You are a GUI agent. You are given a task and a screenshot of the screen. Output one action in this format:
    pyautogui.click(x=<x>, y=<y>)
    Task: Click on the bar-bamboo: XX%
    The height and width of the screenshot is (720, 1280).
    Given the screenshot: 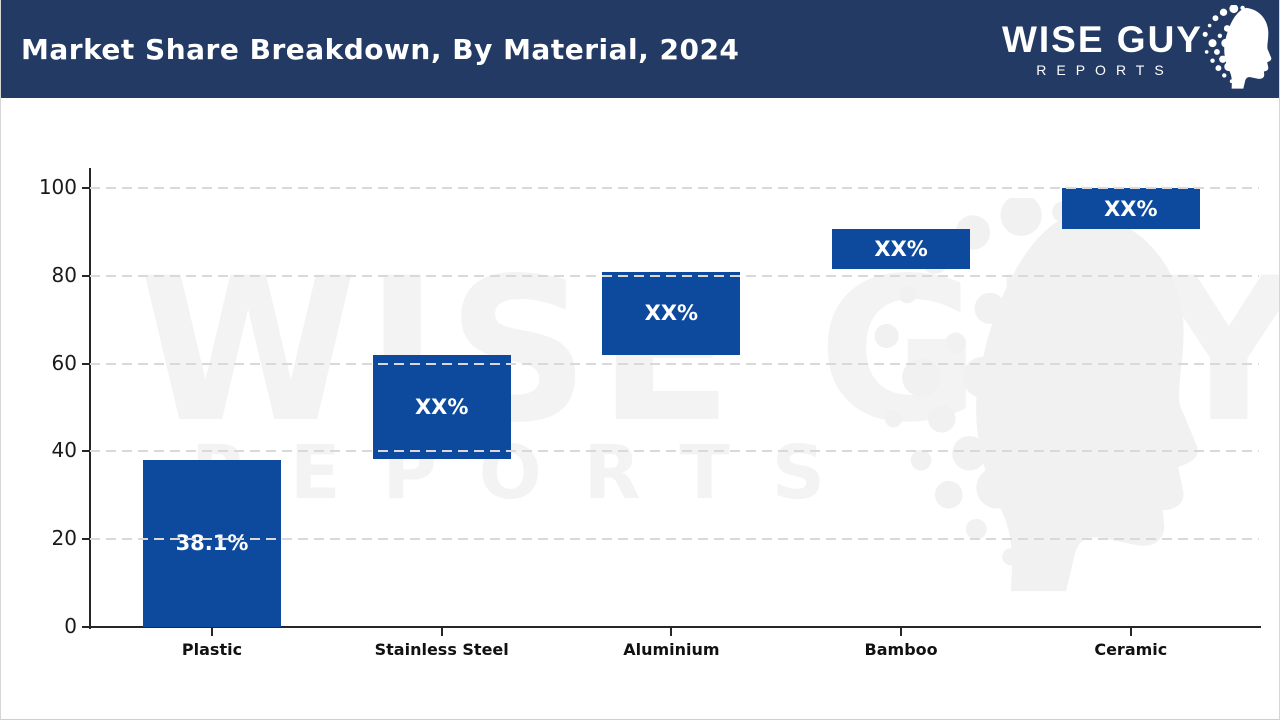 What is the action you would take?
    pyautogui.click(x=901, y=249)
    